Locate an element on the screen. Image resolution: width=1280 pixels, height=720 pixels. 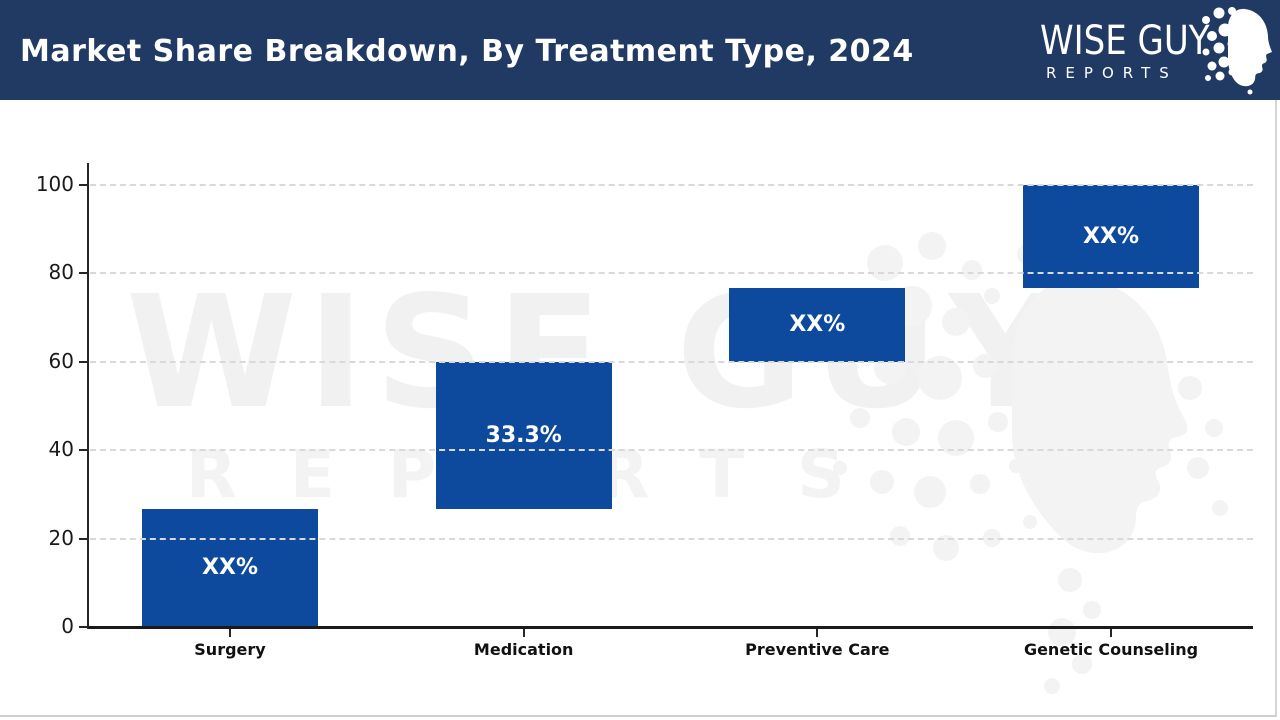
bar-medication is located at coordinates (523, 435).